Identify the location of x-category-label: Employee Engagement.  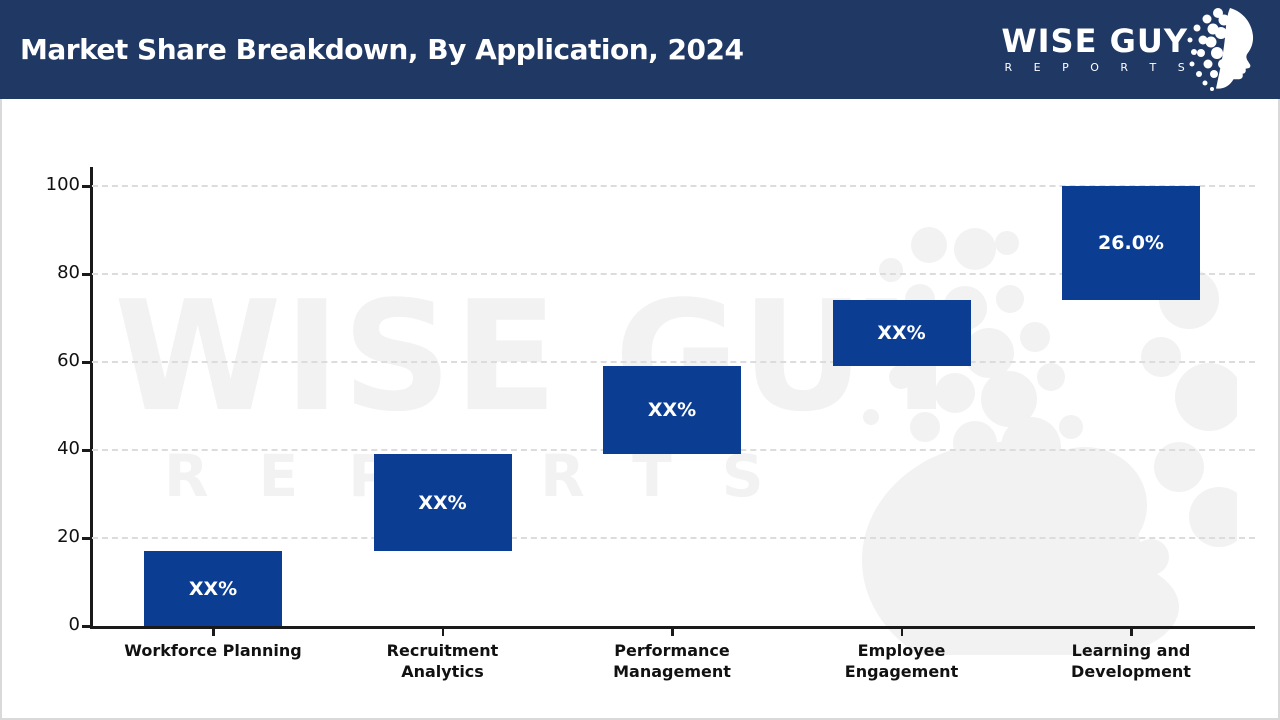
(902, 661).